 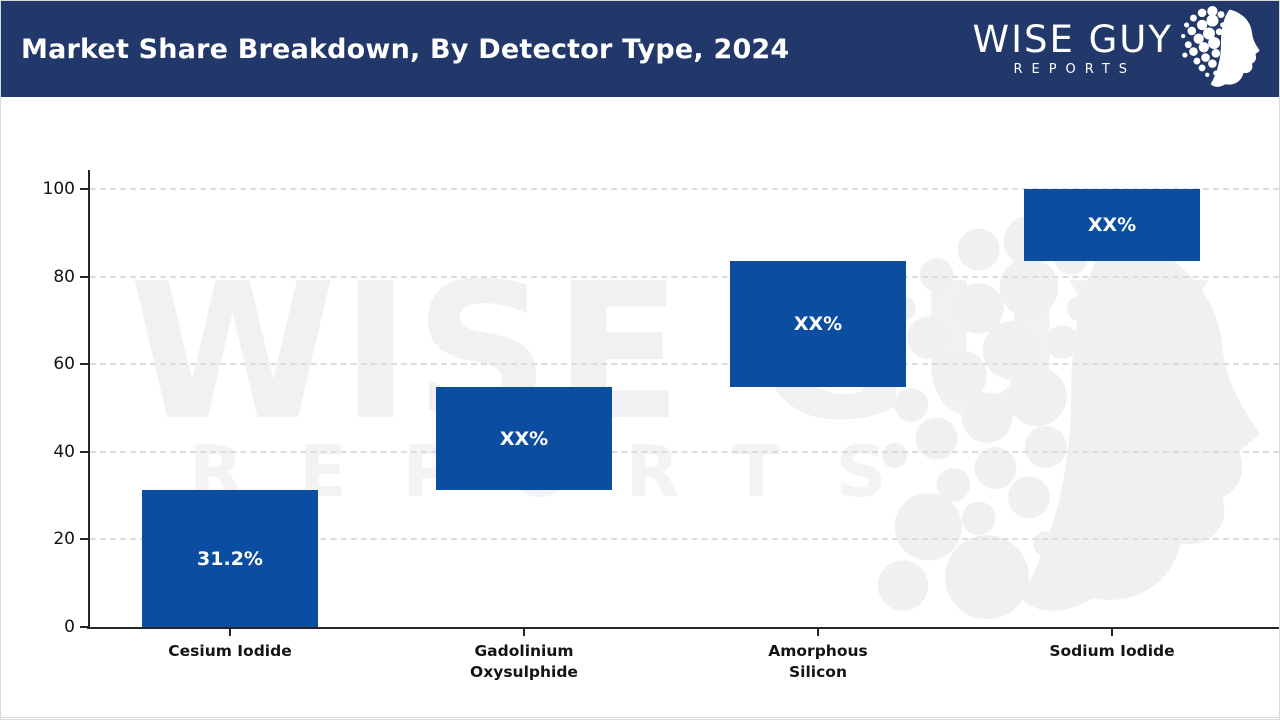 What do you see at coordinates (89, 399) in the screenshot?
I see `y-axis-line` at bounding box center [89, 399].